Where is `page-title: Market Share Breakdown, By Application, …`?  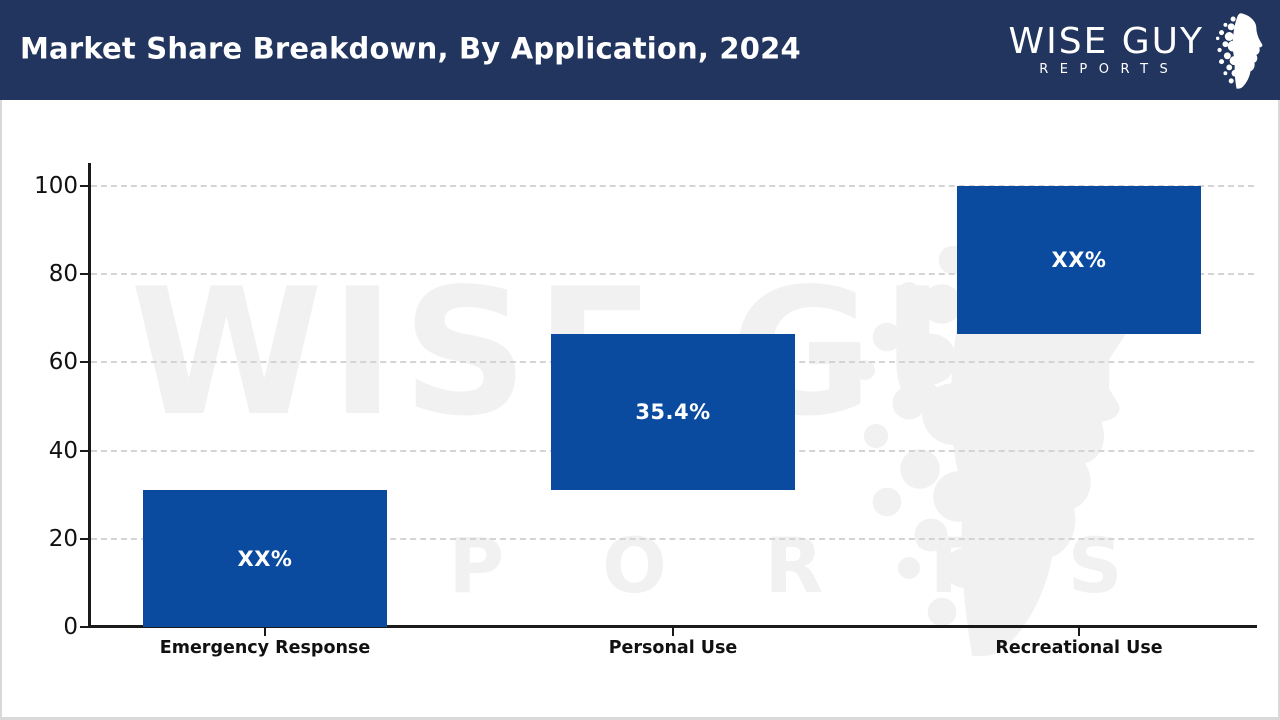 page-title: Market Share Breakdown, By Application, … is located at coordinates (410, 48).